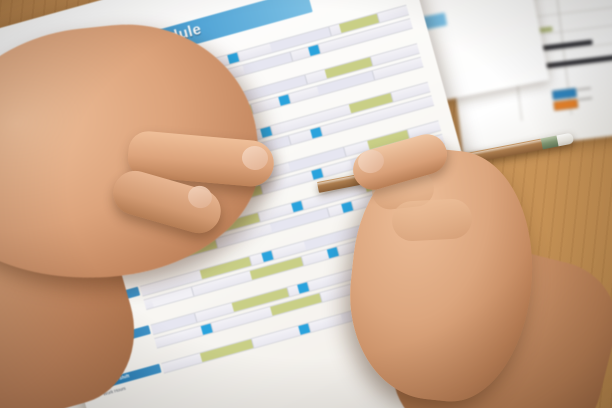 This screenshot has width=612, height=408. I want to click on right-hand-knuckle, so click(432, 220).